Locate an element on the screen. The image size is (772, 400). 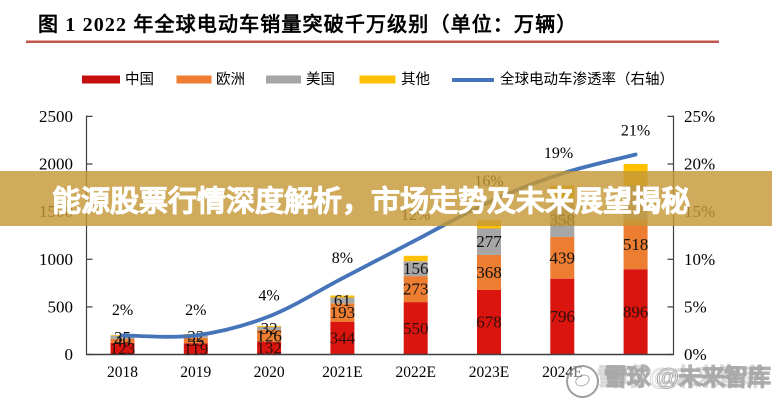
svg-text: 439 is located at coordinates (563, 257).